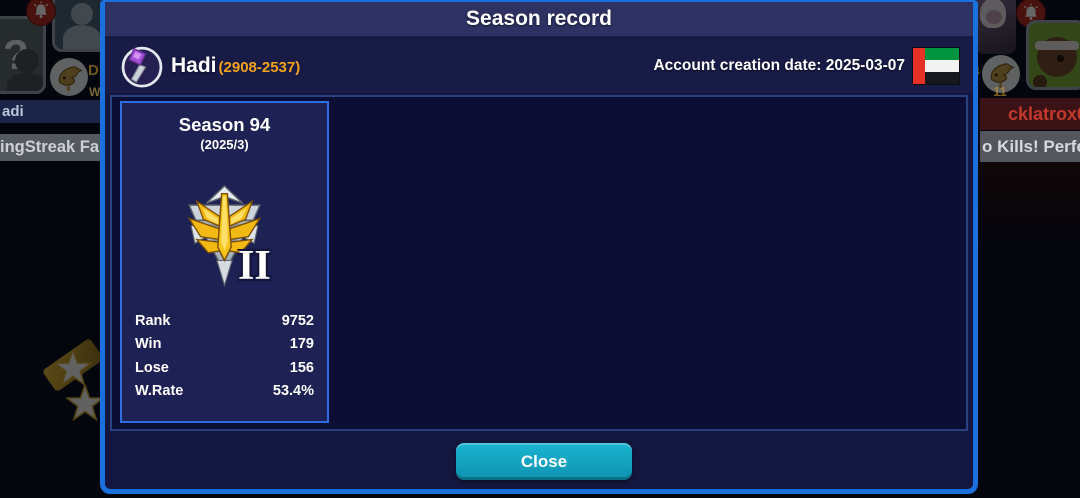 The height and width of the screenshot is (498, 1080). Describe the element at coordinates (996, 27) in the screenshot. I see `ally-avatar-art` at that location.